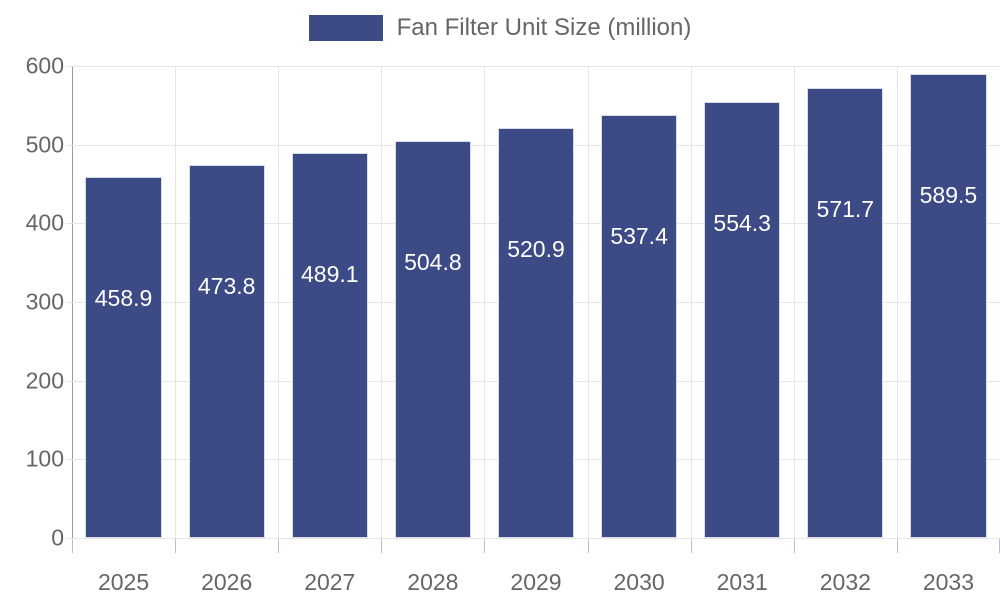 The image size is (1000, 600). What do you see at coordinates (44, 458) in the screenshot?
I see `y-tick-label: 100` at bounding box center [44, 458].